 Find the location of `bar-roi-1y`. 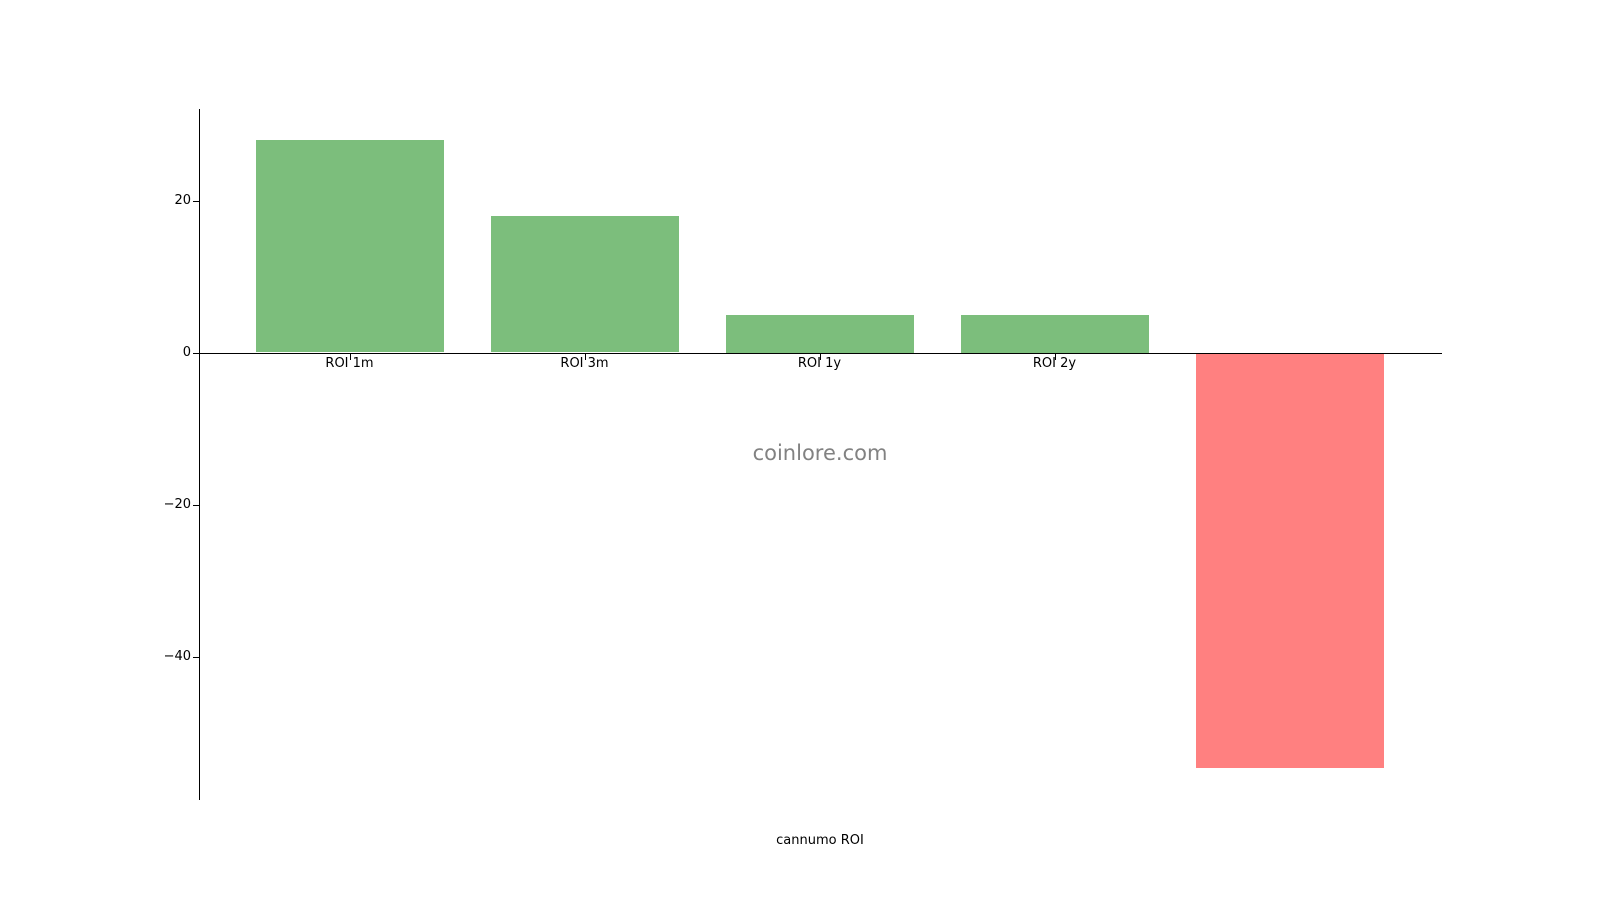

bar-roi-1y is located at coordinates (819, 333).